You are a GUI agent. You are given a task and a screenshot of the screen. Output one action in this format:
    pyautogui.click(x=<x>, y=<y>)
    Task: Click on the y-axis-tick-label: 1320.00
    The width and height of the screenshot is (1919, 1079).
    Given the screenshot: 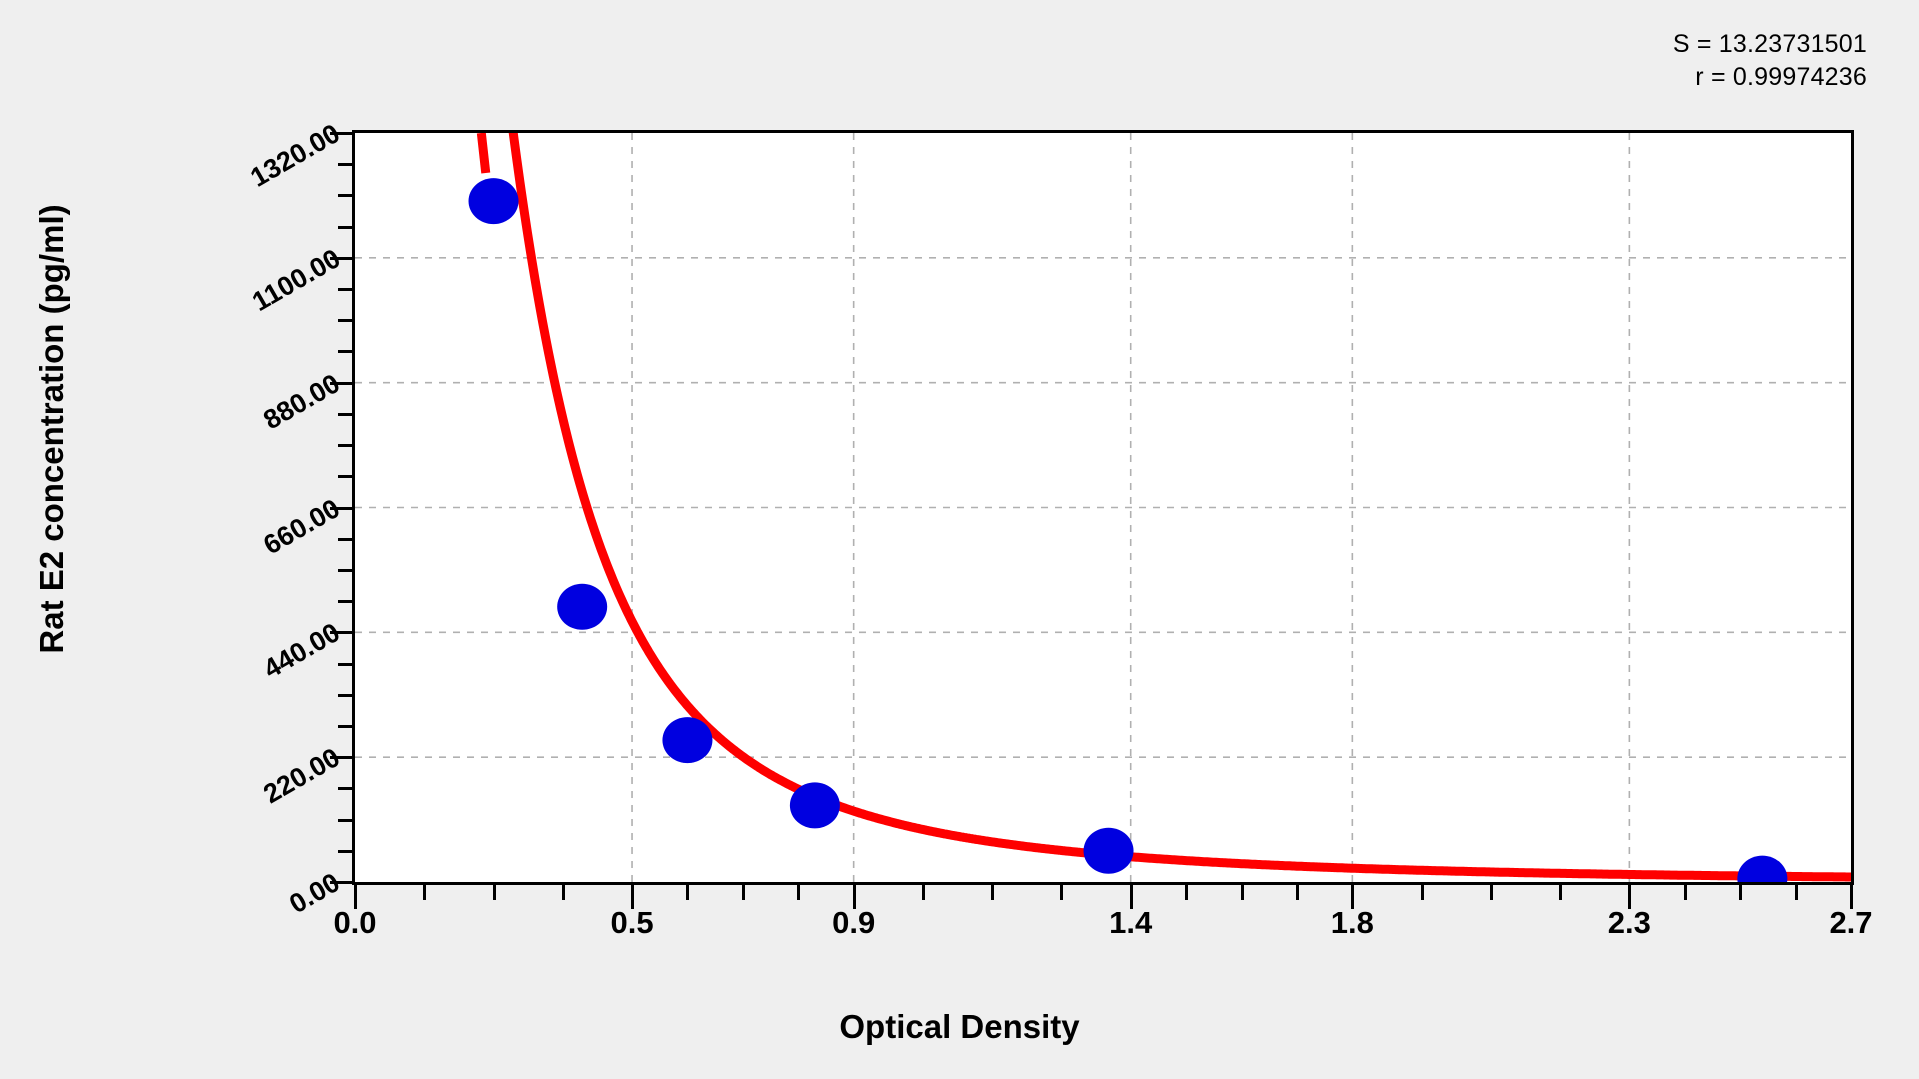 What is the action you would take?
    pyautogui.click(x=295, y=155)
    